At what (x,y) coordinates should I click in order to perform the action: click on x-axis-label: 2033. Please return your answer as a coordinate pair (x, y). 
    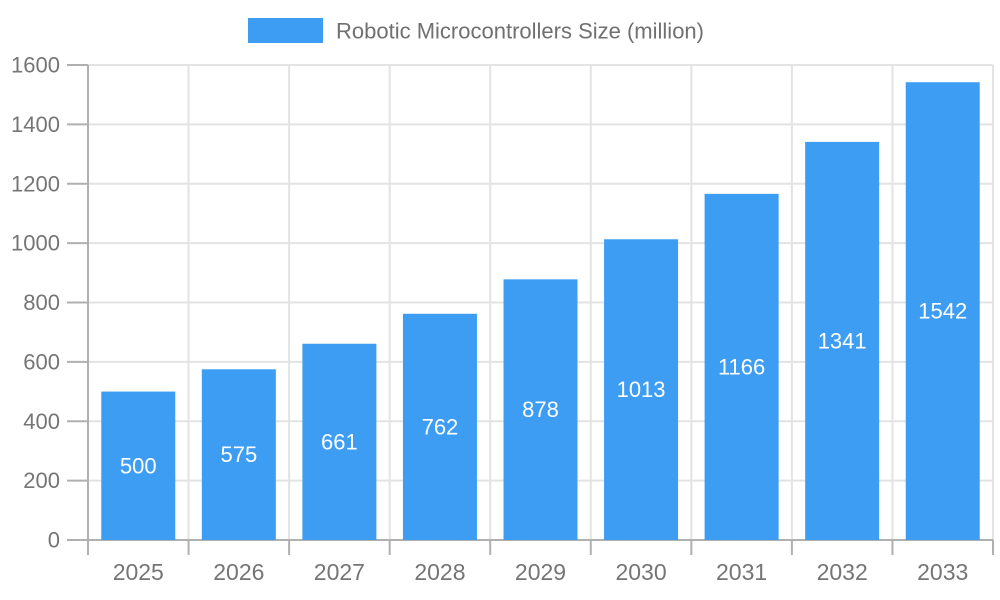
    Looking at the image, I should click on (942, 572).